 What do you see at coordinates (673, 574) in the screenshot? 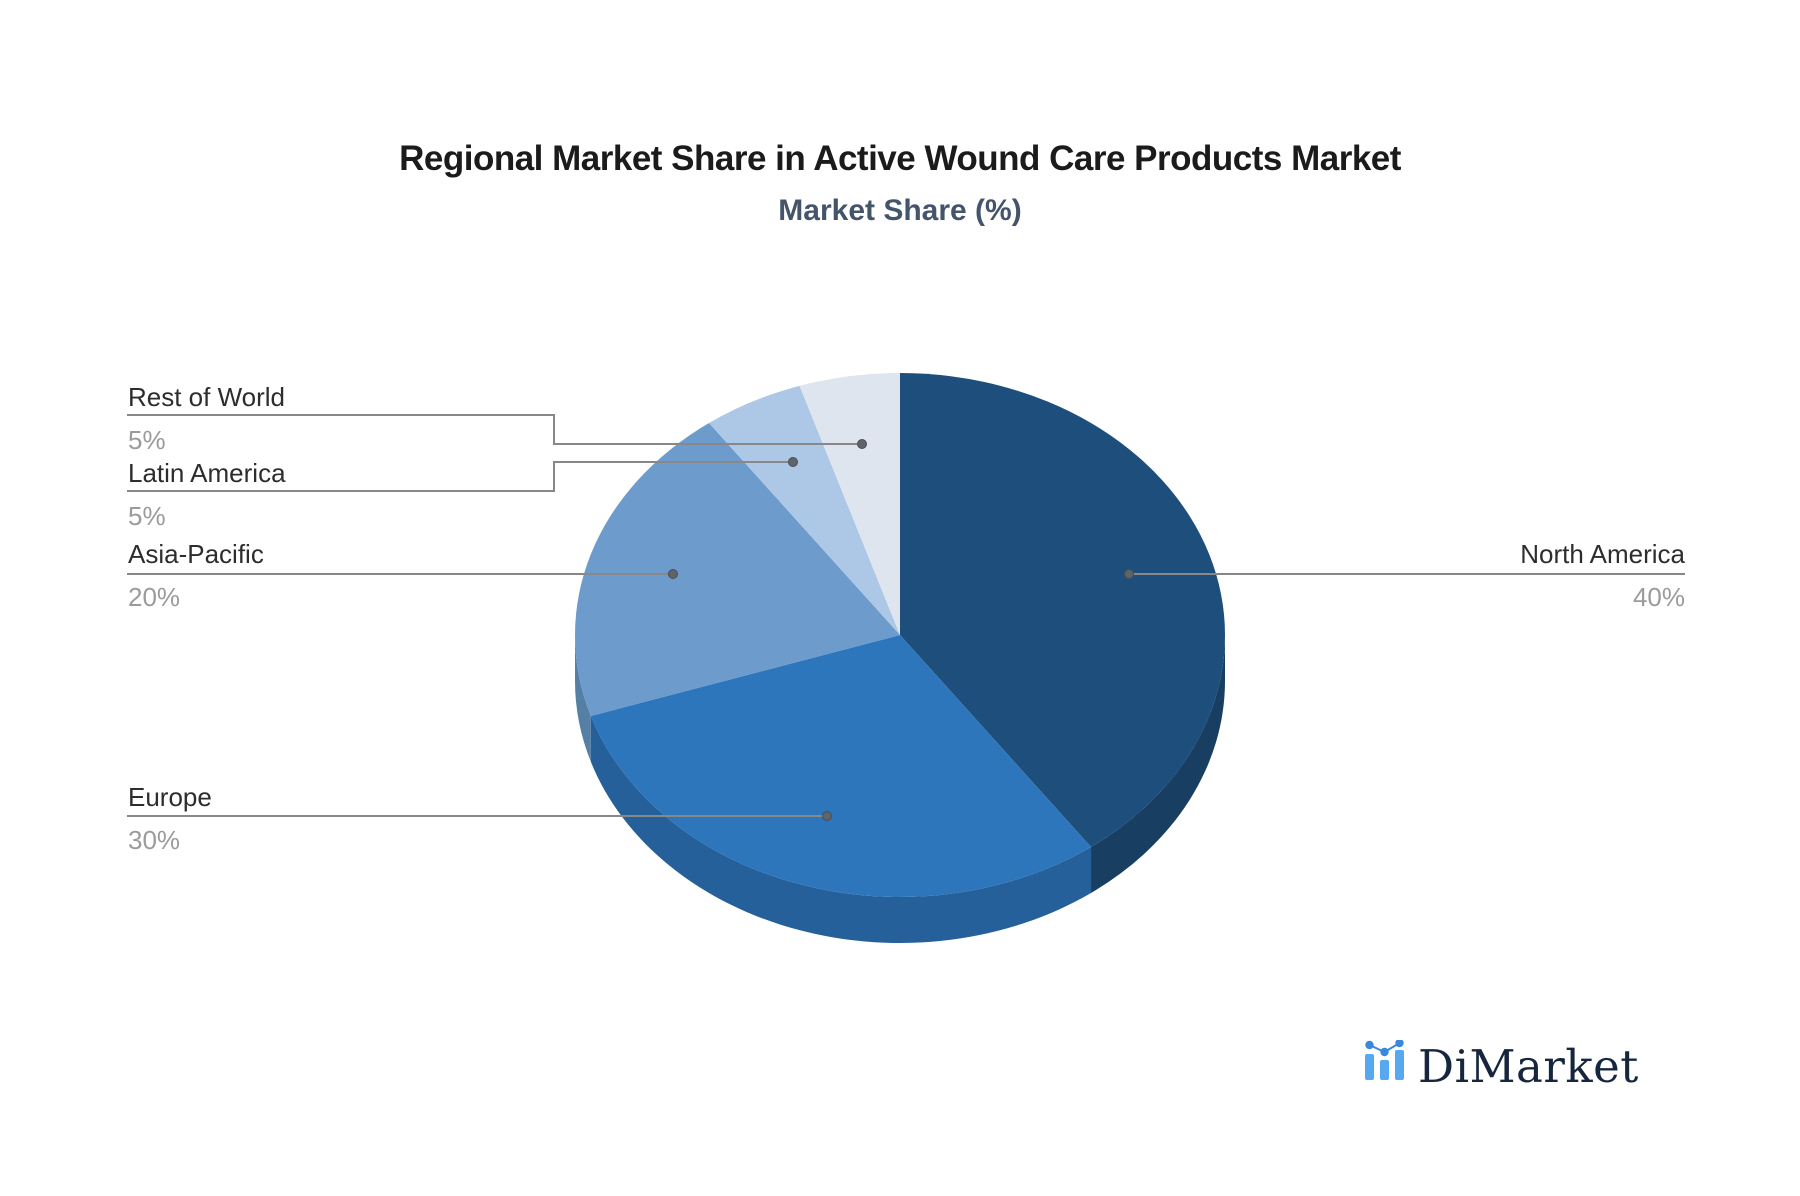
I see `leader-dot-asia-pacific` at bounding box center [673, 574].